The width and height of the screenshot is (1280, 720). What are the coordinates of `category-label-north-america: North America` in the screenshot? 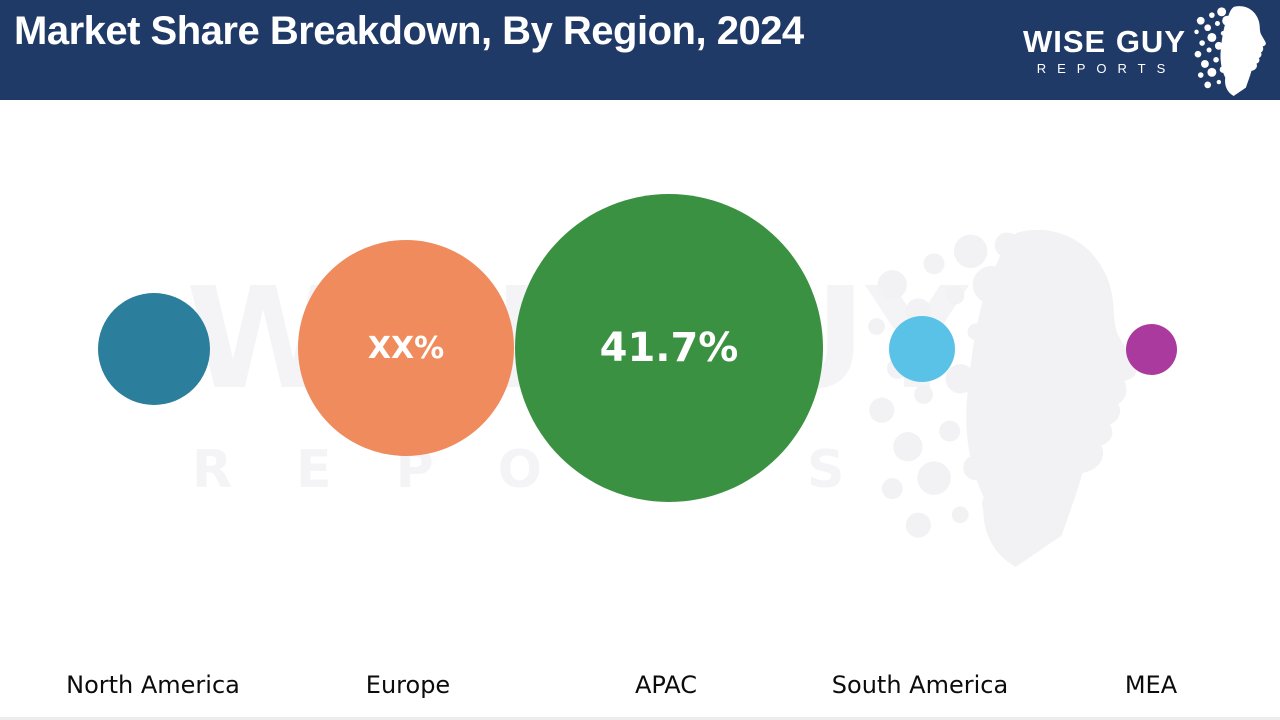 It's located at (153, 685).